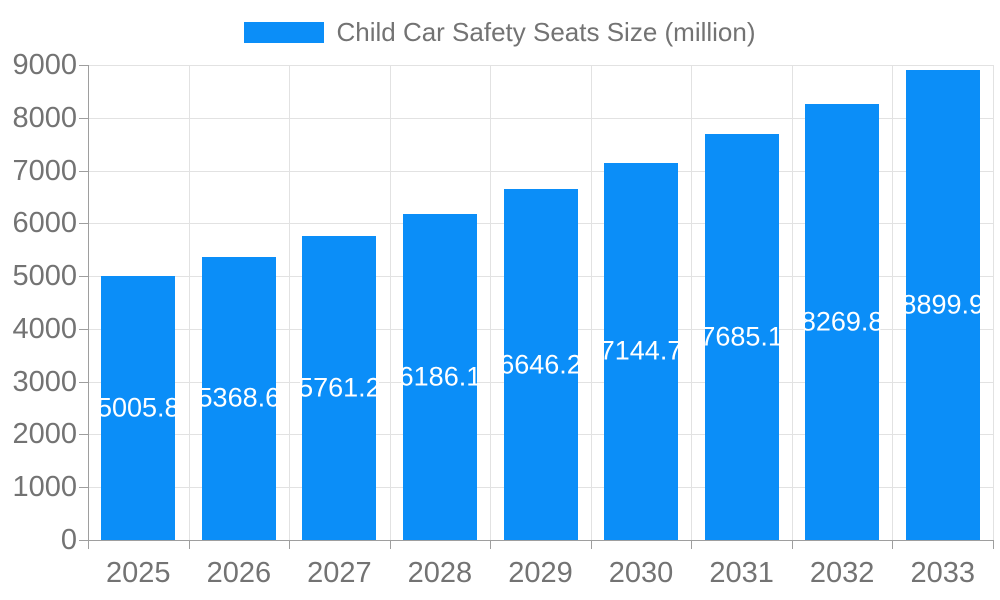 This screenshot has width=1000, height=600. I want to click on y-axis-tick-label: 0, so click(68, 540).